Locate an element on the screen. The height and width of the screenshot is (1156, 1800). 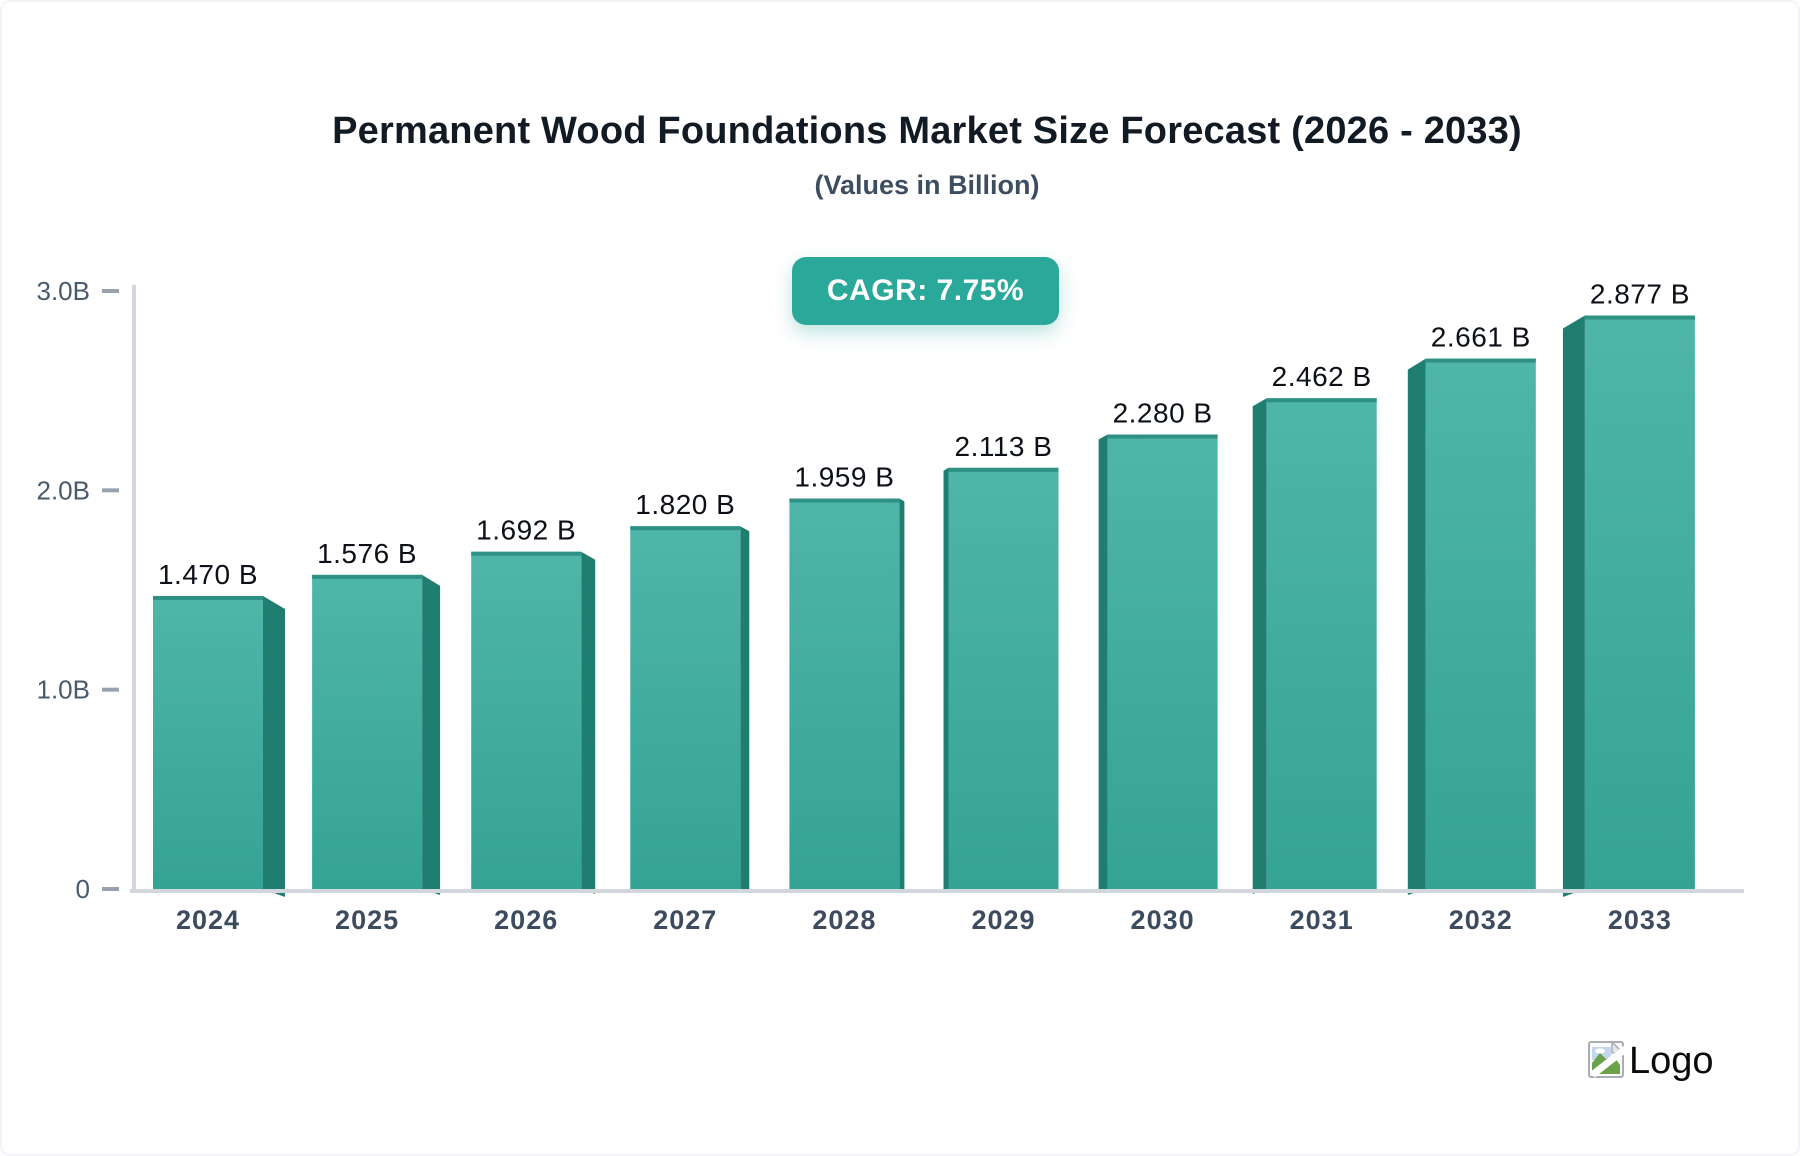
x-axis-label: 2025 is located at coordinates (367, 920).